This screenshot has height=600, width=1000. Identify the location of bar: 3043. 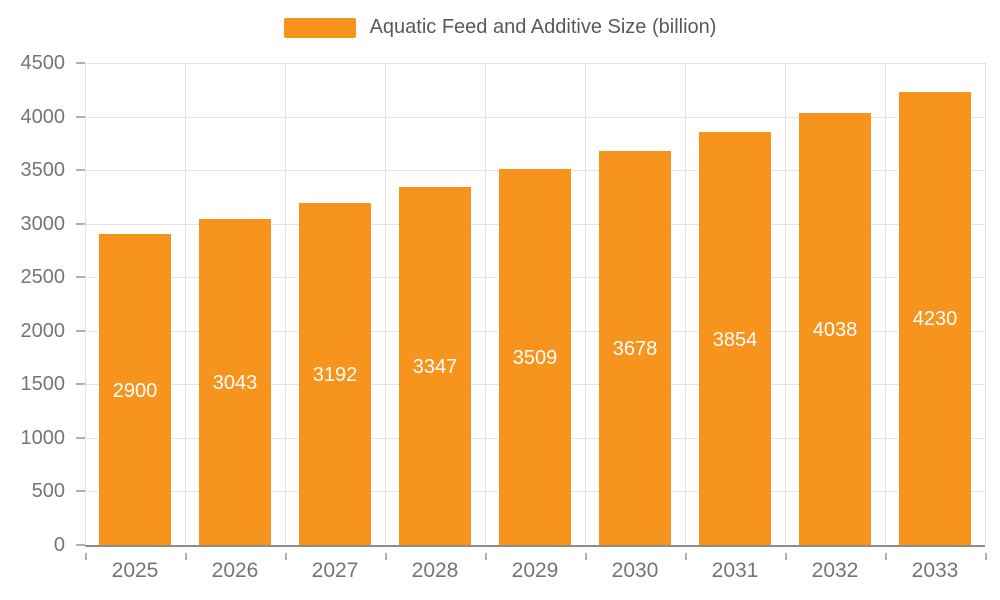
(235, 382).